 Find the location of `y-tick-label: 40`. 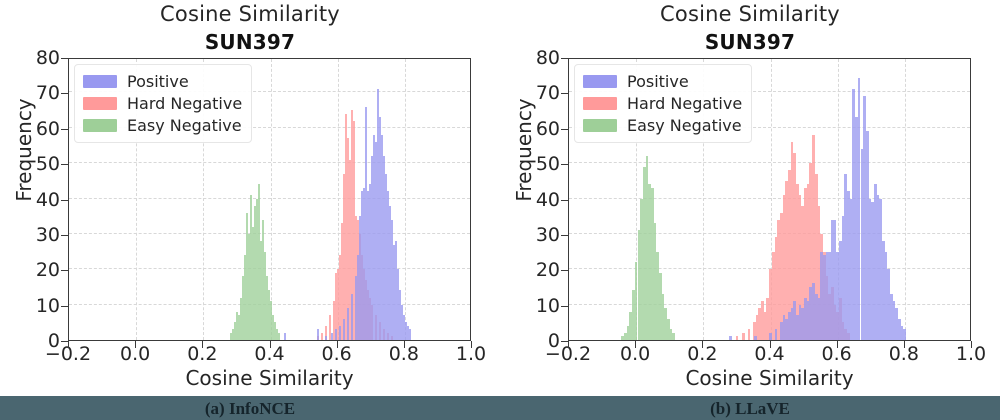

y-tick-label: 40 is located at coordinates (47, 199).